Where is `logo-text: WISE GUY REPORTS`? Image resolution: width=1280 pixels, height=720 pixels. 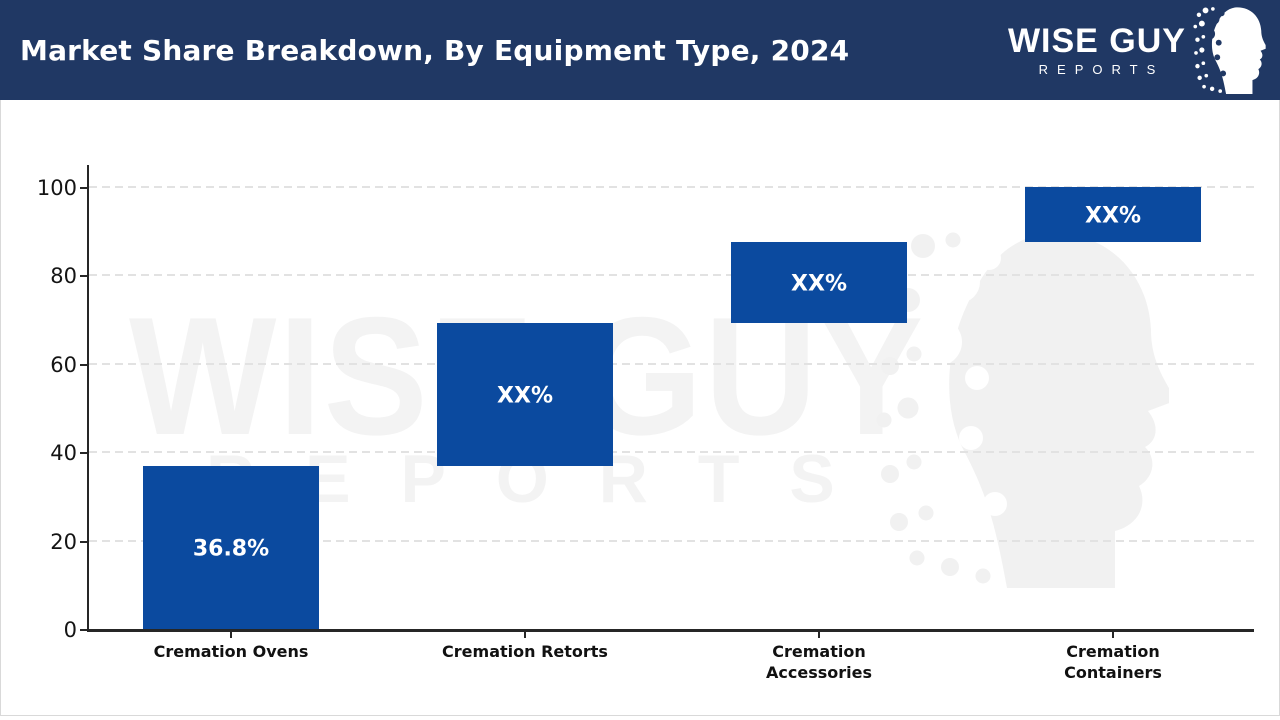 logo-text: WISE GUY REPORTS is located at coordinates (1097, 50).